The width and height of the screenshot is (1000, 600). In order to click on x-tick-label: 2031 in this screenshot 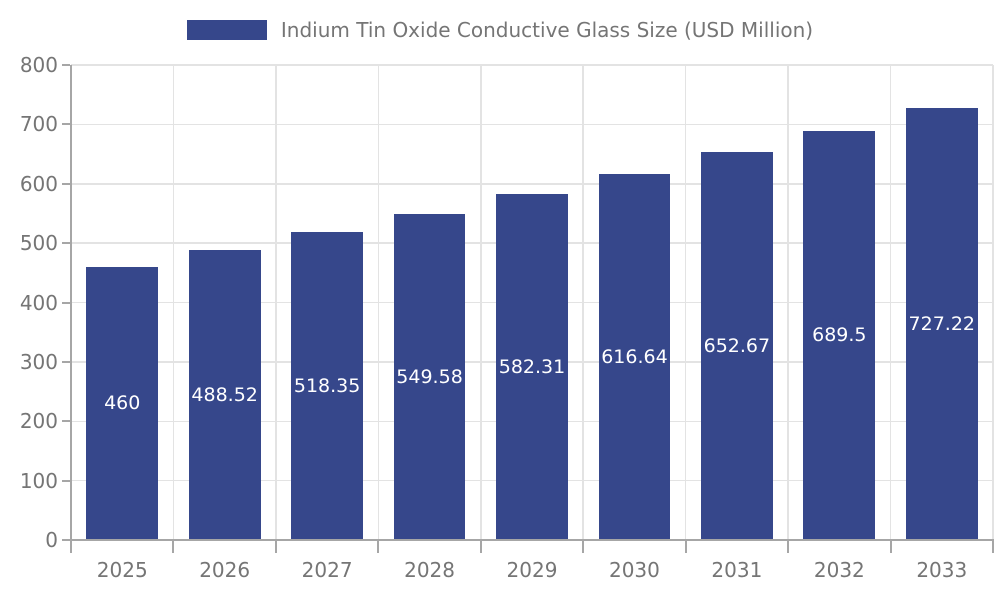, I will do `click(737, 570)`.